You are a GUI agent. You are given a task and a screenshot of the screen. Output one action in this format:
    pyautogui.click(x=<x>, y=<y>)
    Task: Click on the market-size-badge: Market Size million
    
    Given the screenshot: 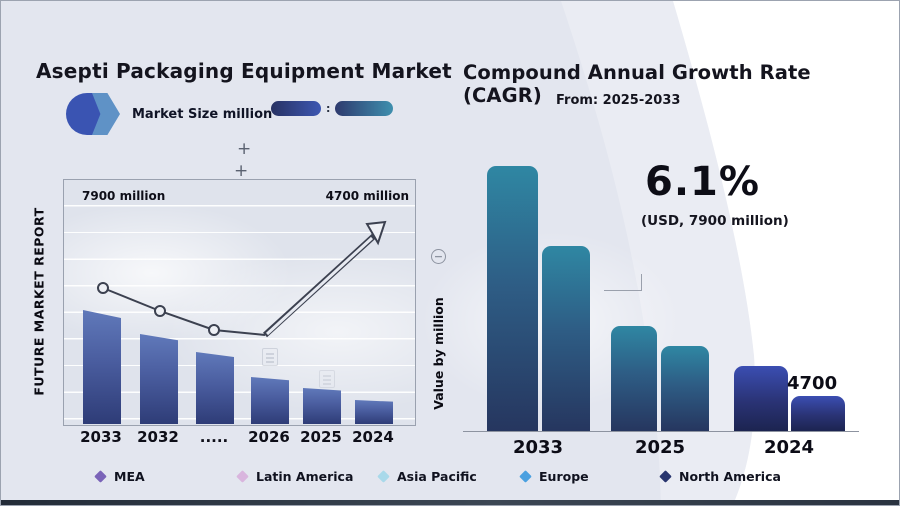 What is the action you would take?
    pyautogui.click(x=169, y=114)
    